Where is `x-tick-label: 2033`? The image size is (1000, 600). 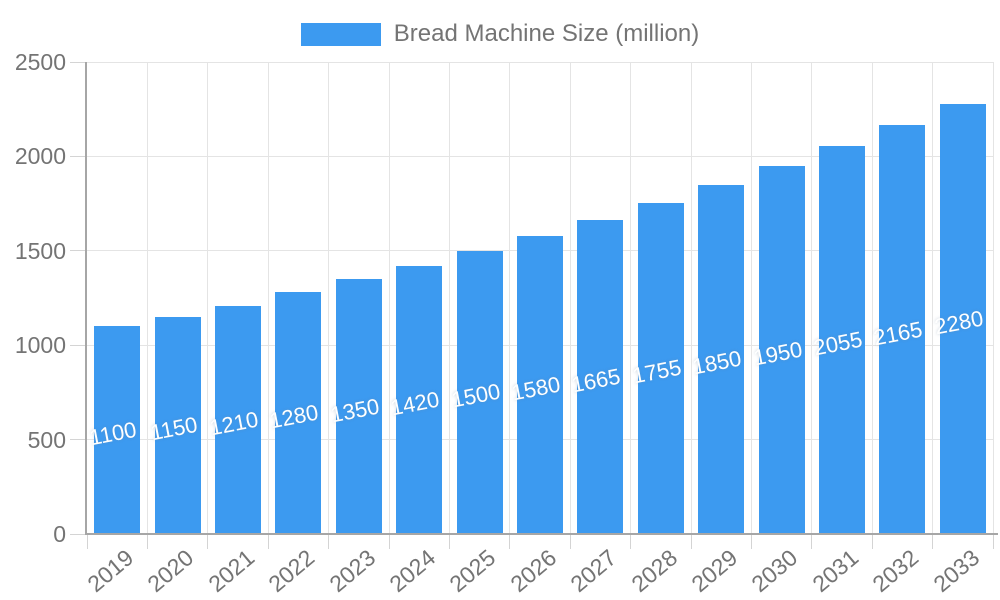
x-tick-label: 2033 is located at coordinates (955, 571).